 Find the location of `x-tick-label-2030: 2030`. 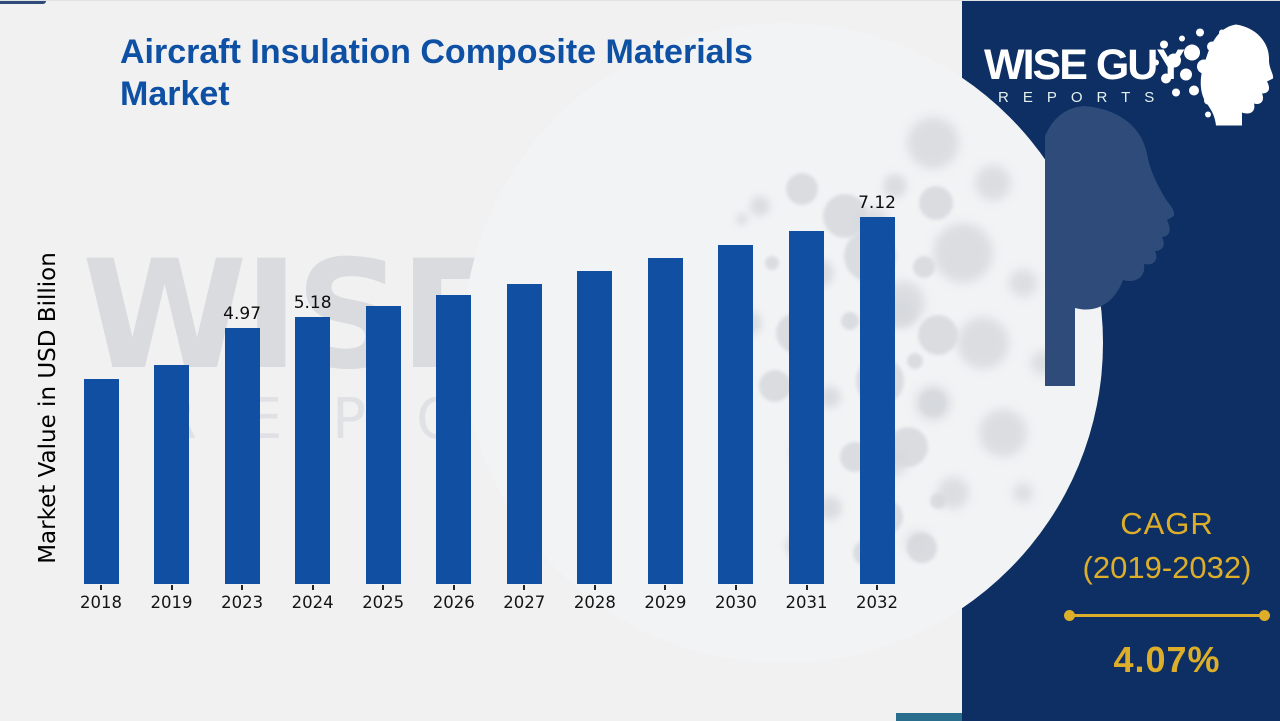

x-tick-label-2030: 2030 is located at coordinates (735, 602).